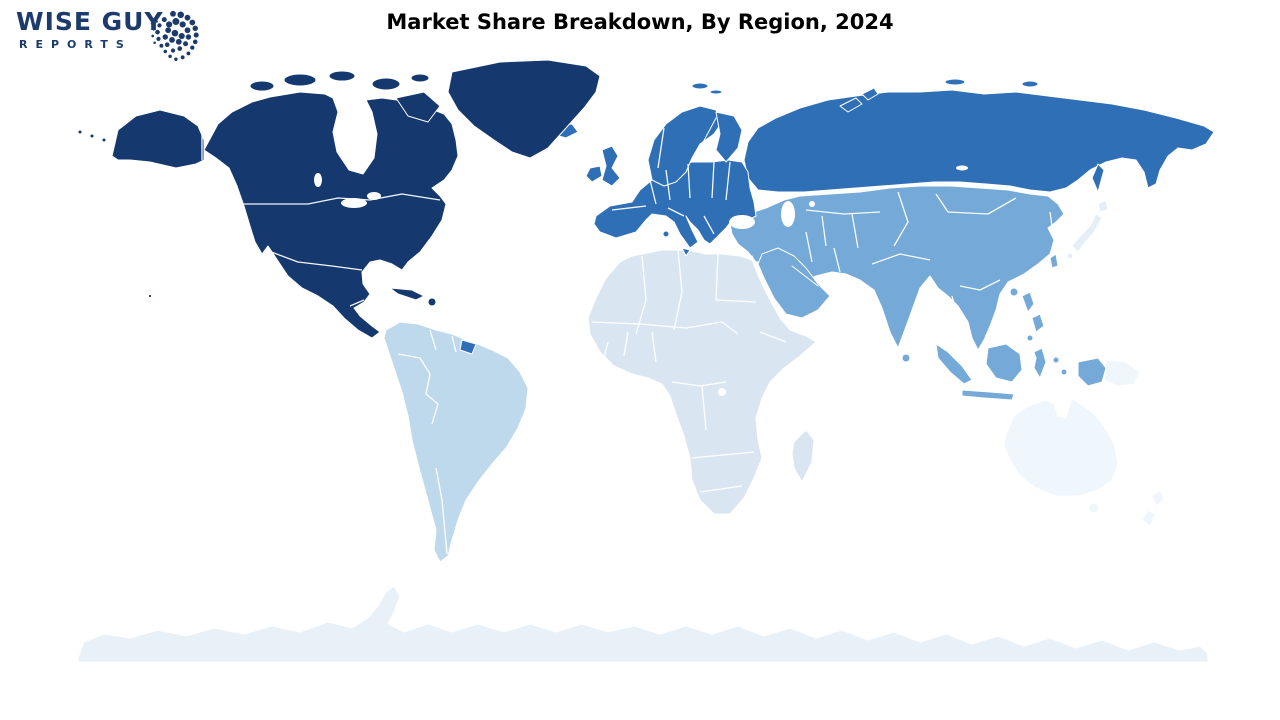  I want to click on island-tasmania, so click(1094, 508).